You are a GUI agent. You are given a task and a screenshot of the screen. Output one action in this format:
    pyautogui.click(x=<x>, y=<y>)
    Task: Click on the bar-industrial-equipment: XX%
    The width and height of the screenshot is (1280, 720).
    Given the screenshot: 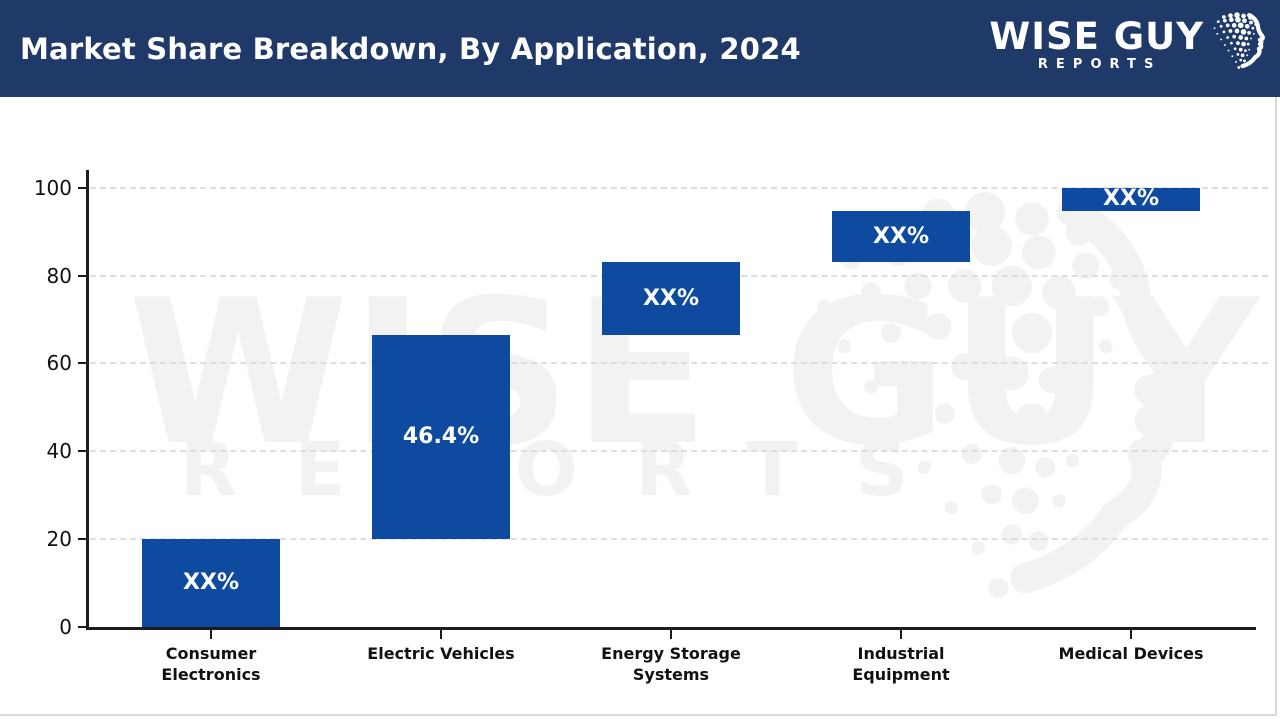 What is the action you would take?
    pyautogui.click(x=901, y=236)
    